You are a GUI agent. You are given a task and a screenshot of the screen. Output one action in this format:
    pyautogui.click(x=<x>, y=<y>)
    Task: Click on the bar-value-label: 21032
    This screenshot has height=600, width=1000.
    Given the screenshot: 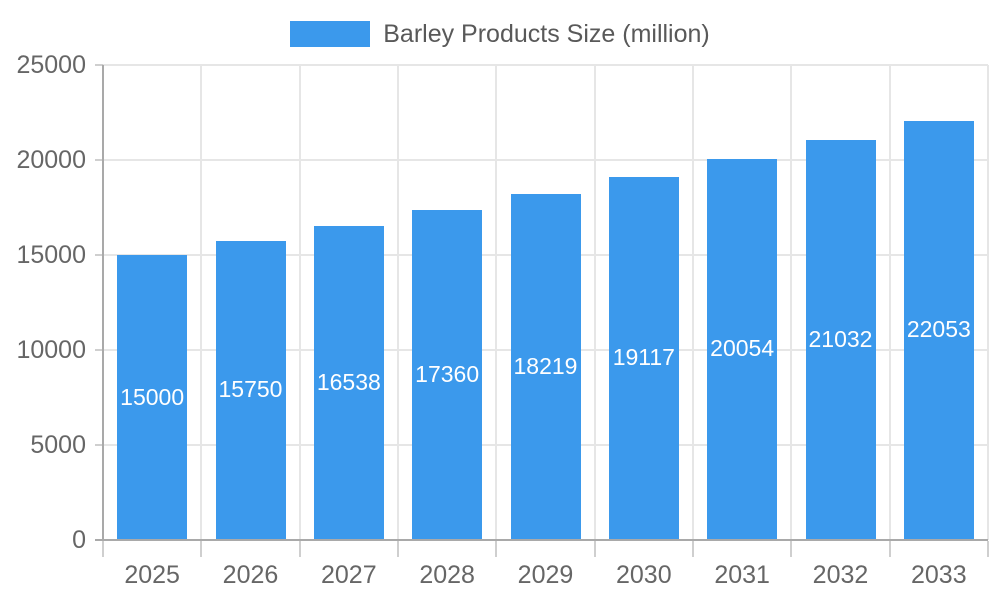 What is the action you would take?
    pyautogui.click(x=840, y=339)
    